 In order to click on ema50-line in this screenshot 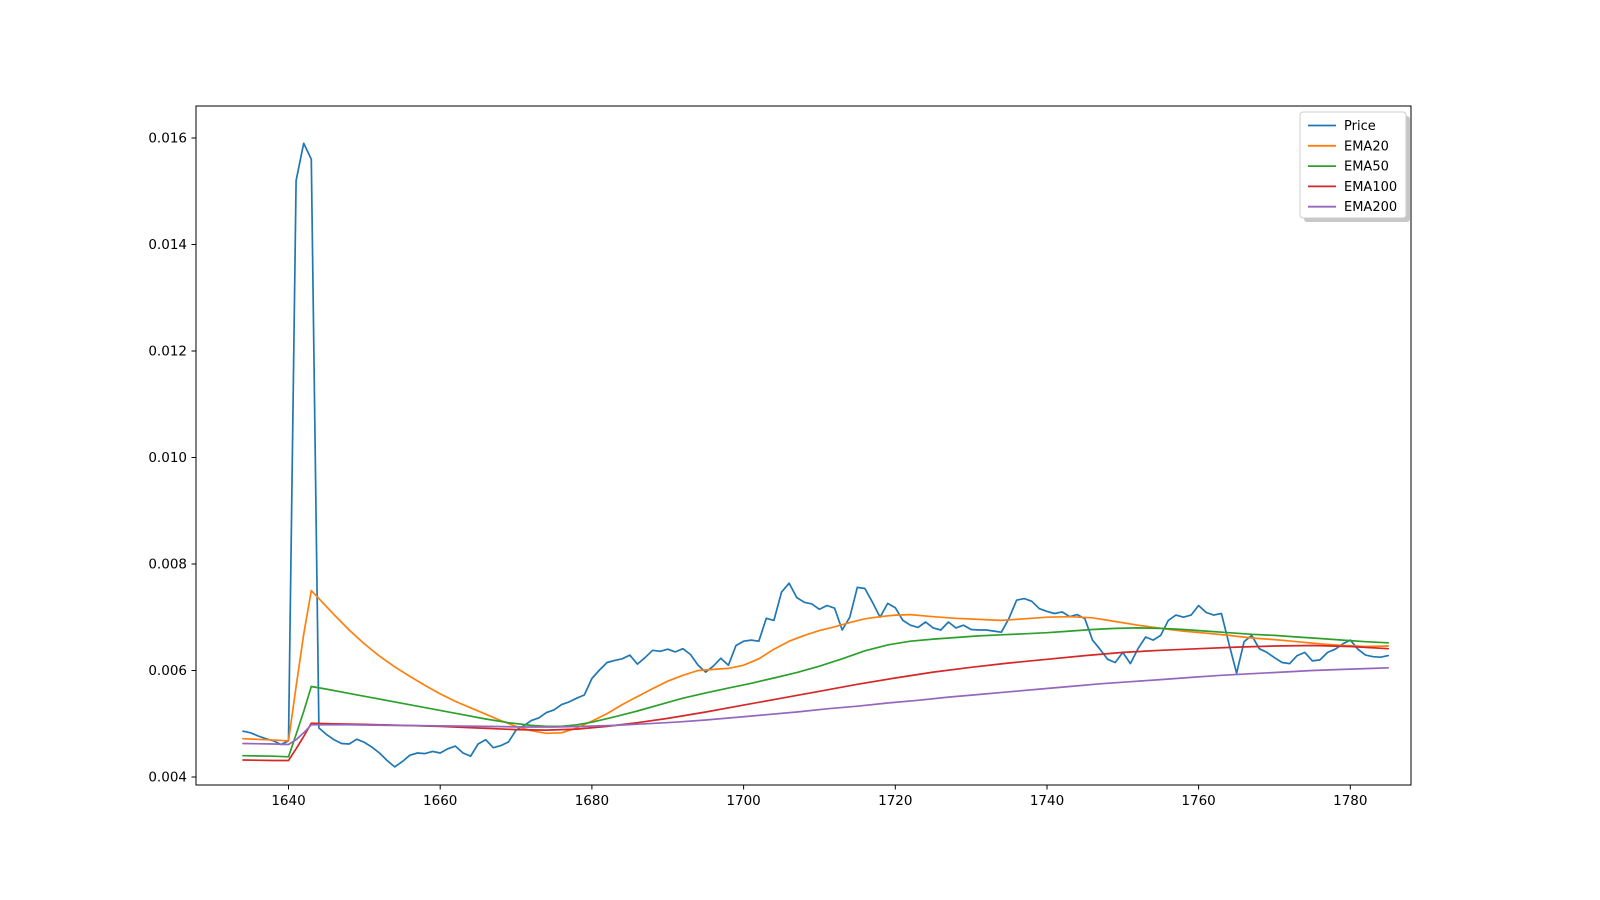, I will do `click(816, 692)`.